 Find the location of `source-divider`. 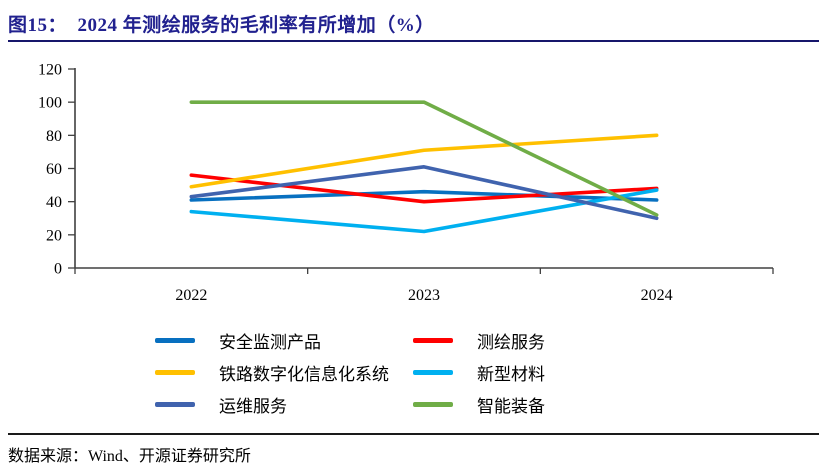

source-divider is located at coordinates (413, 434).